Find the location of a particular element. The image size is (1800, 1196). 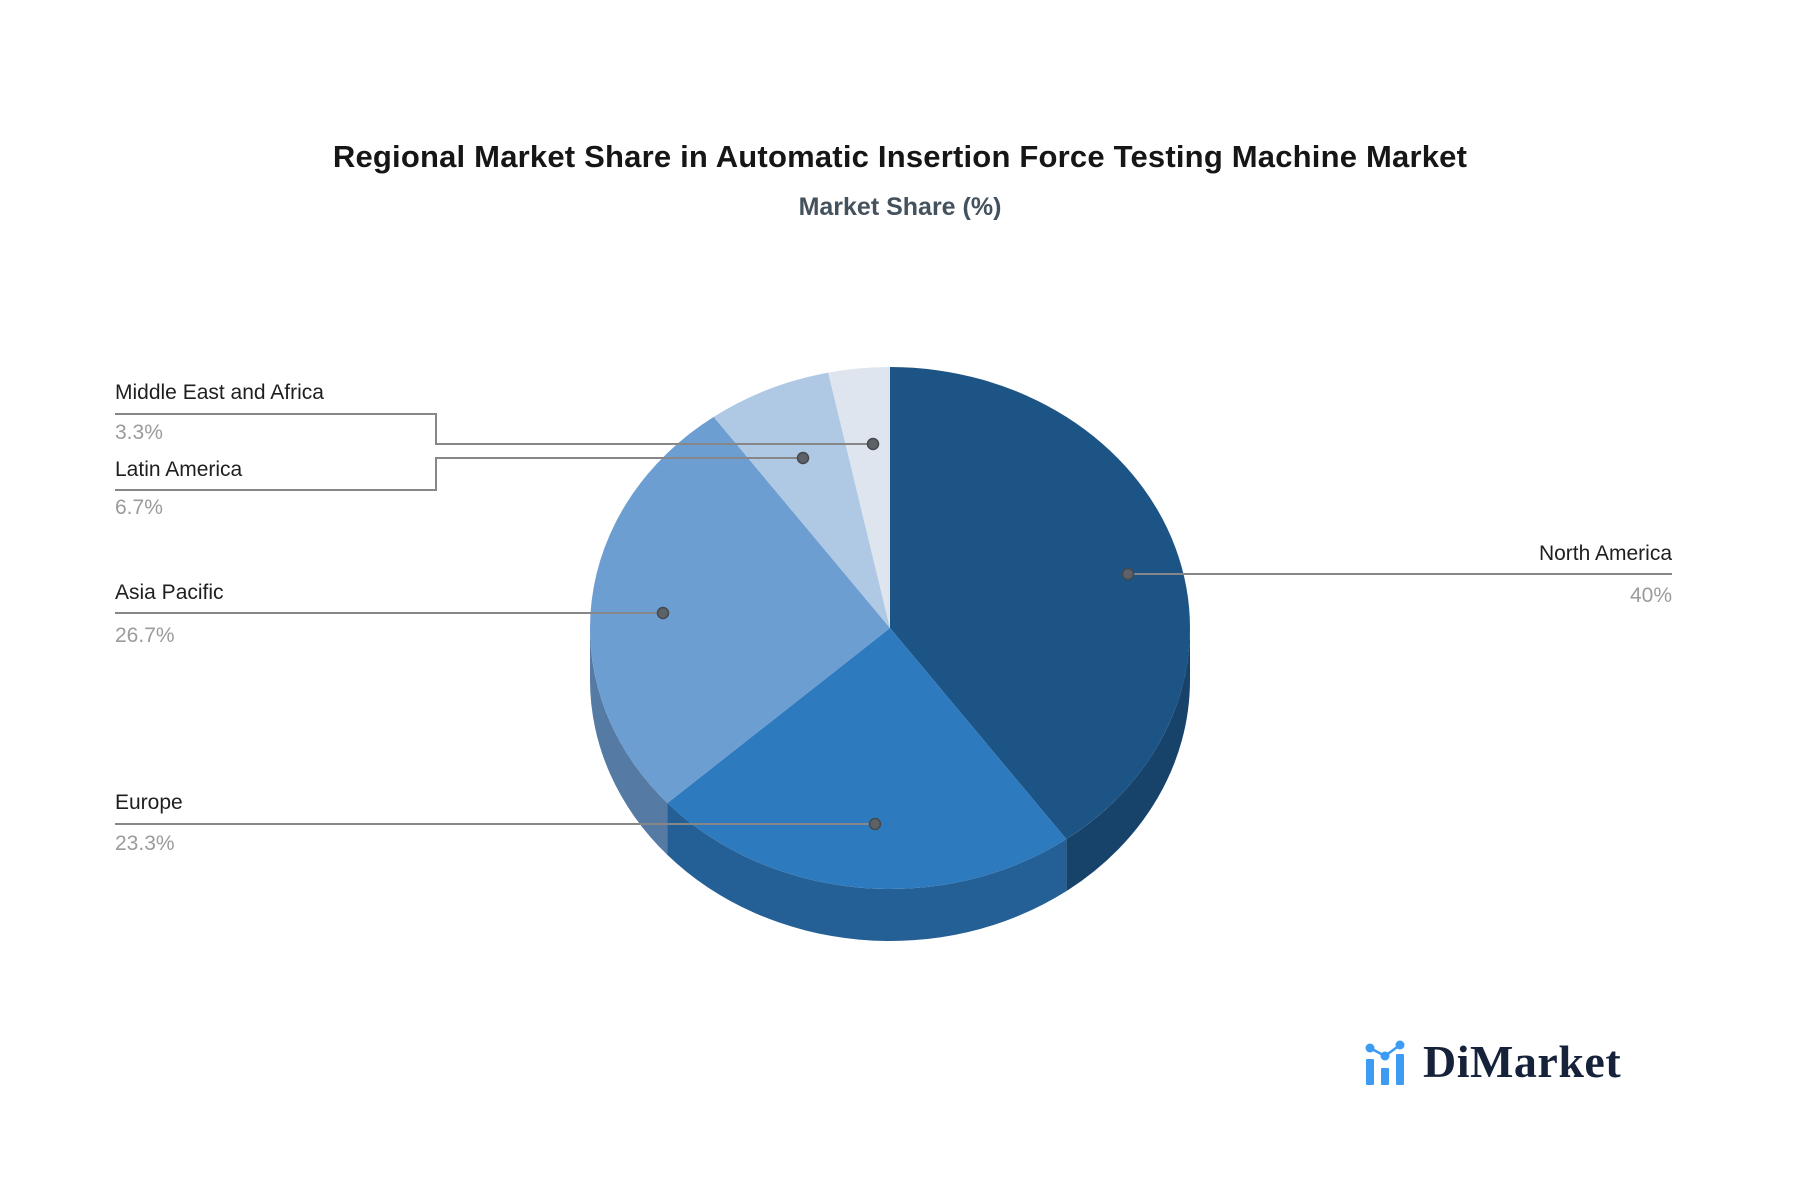

pie-slice-asia-pacific is located at coordinates (740, 610).